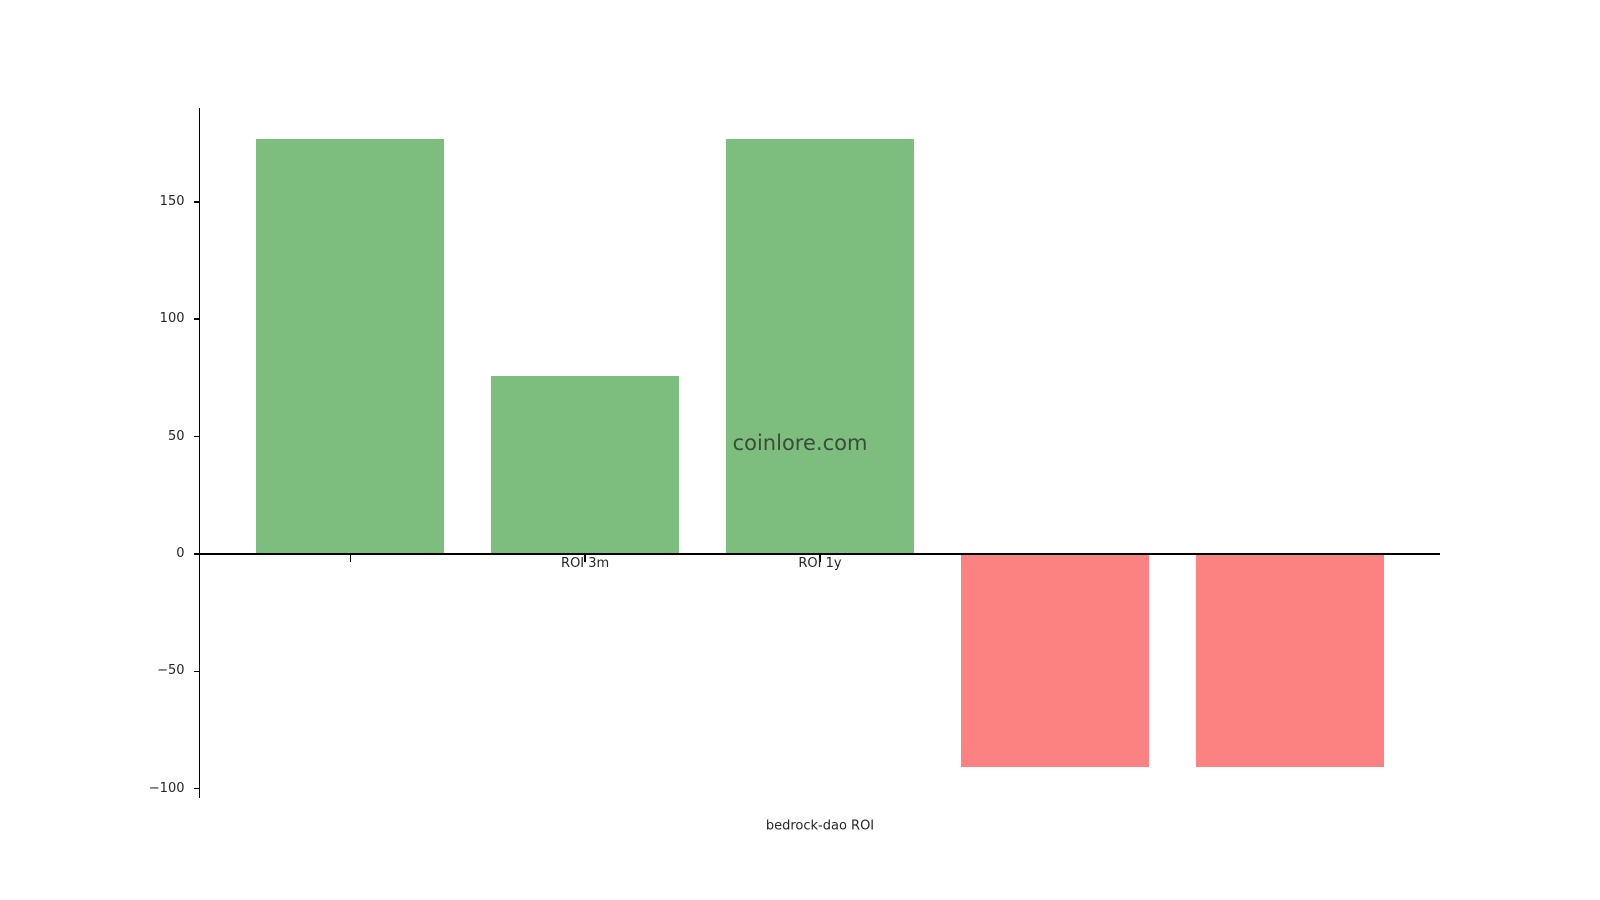 The width and height of the screenshot is (1600, 900). Describe the element at coordinates (172, 319) in the screenshot. I see `y-tick-label: 100` at that location.